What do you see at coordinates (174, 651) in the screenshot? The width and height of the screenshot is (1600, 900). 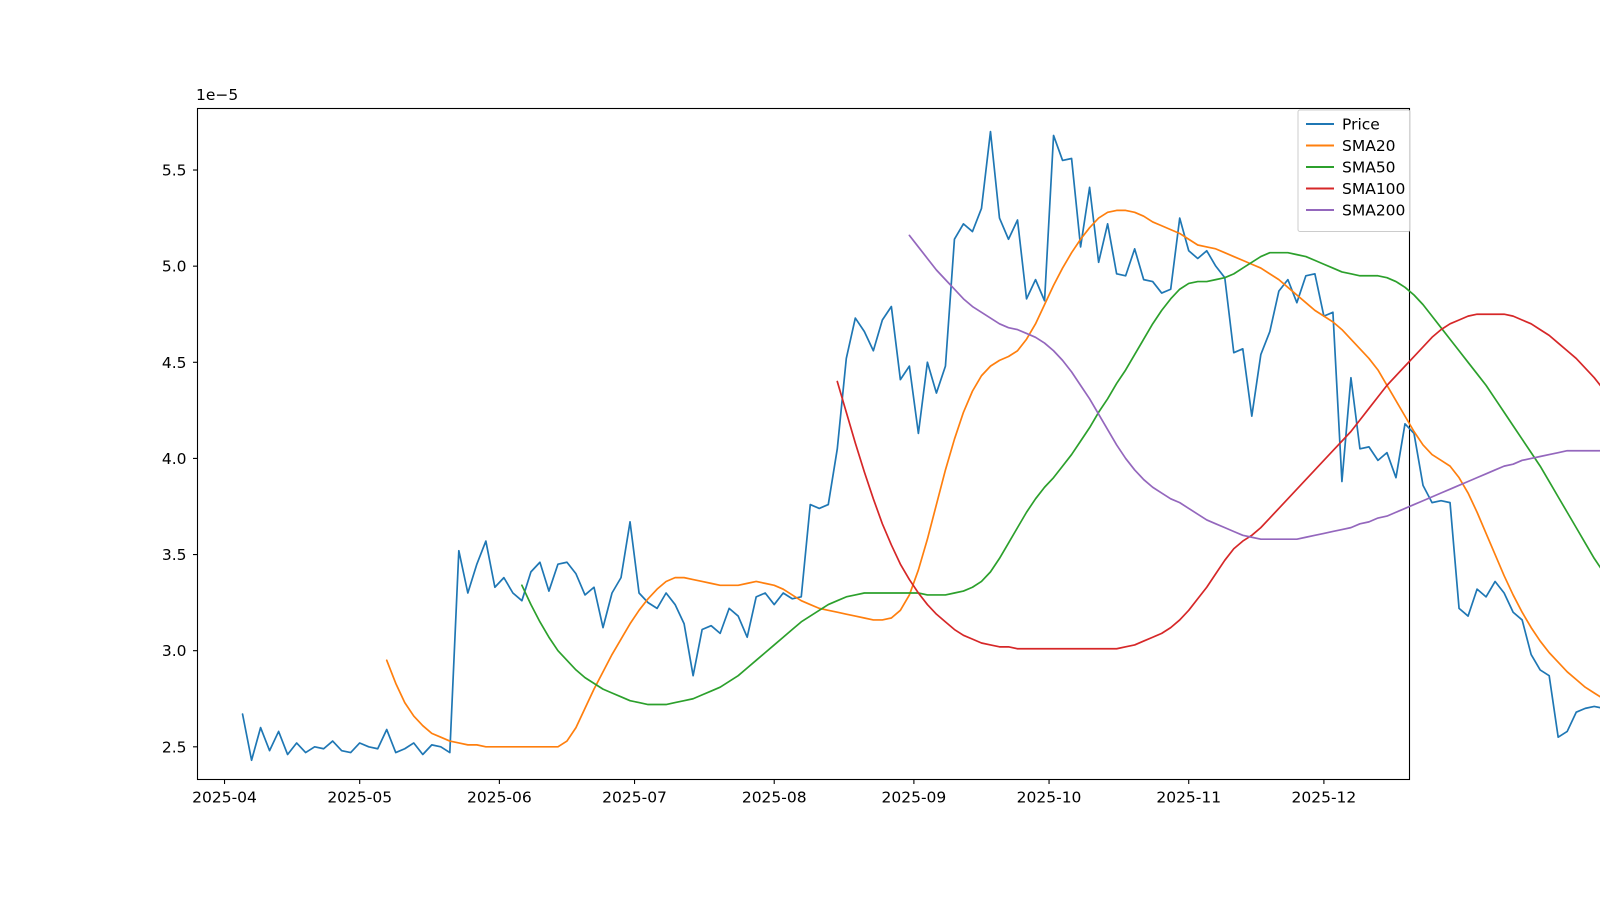 I see `y-tick-label: 3.0` at bounding box center [174, 651].